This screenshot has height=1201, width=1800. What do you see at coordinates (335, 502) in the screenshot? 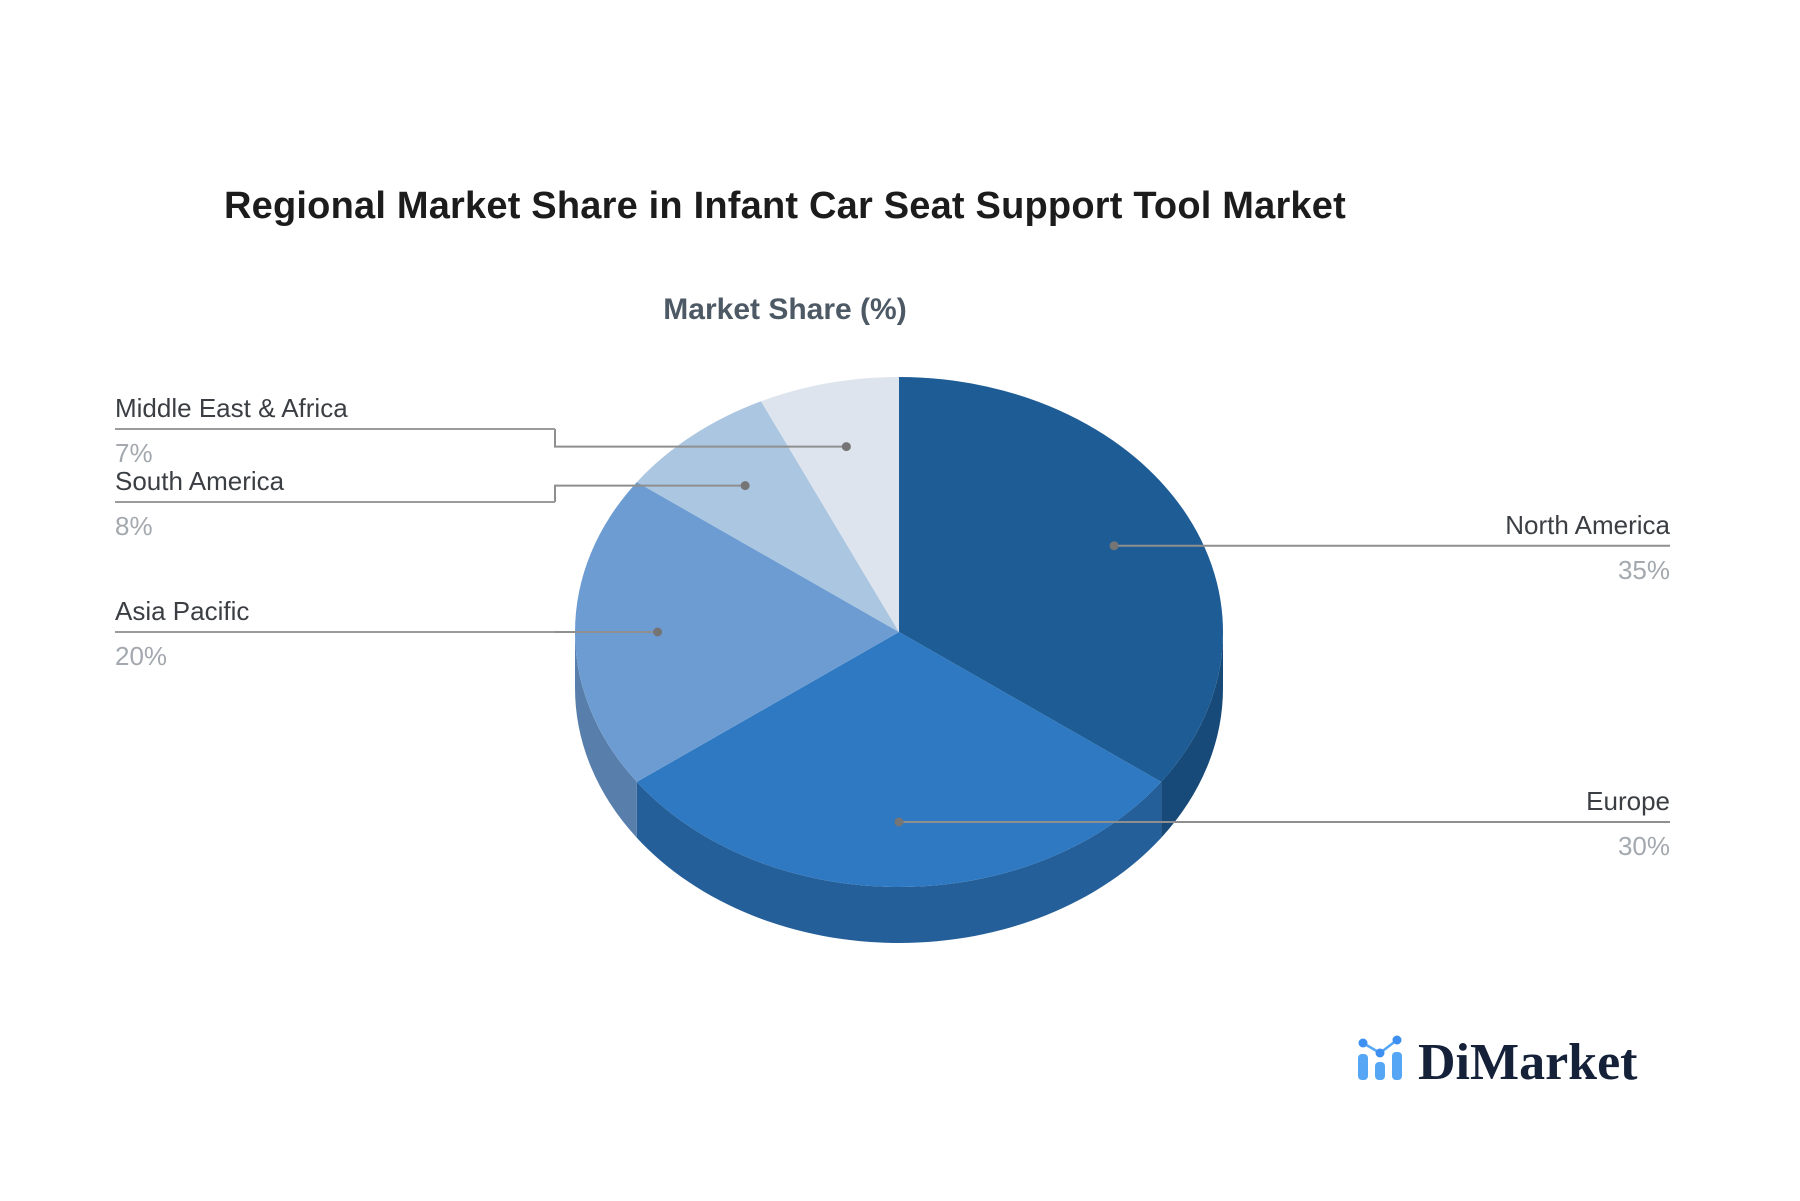
I see `slice-label-rule-south-america` at bounding box center [335, 502].